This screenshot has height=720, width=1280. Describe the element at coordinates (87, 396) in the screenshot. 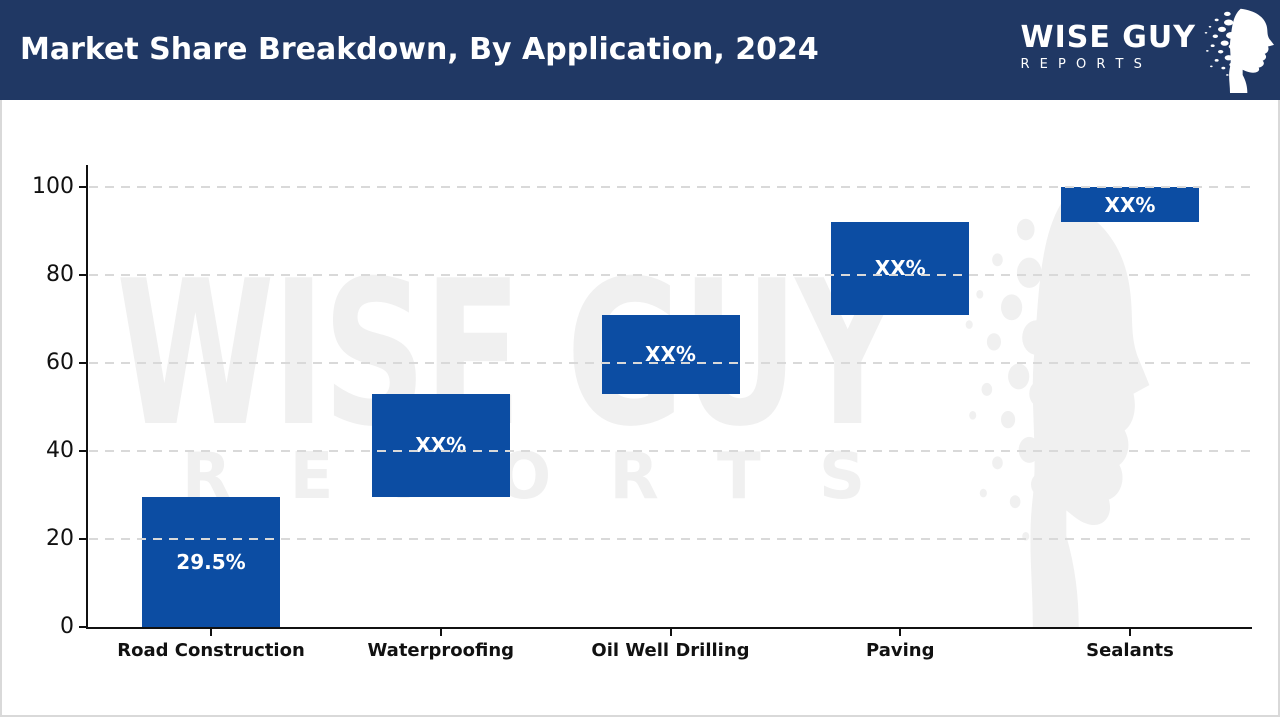

I see `y-axis-line` at that location.